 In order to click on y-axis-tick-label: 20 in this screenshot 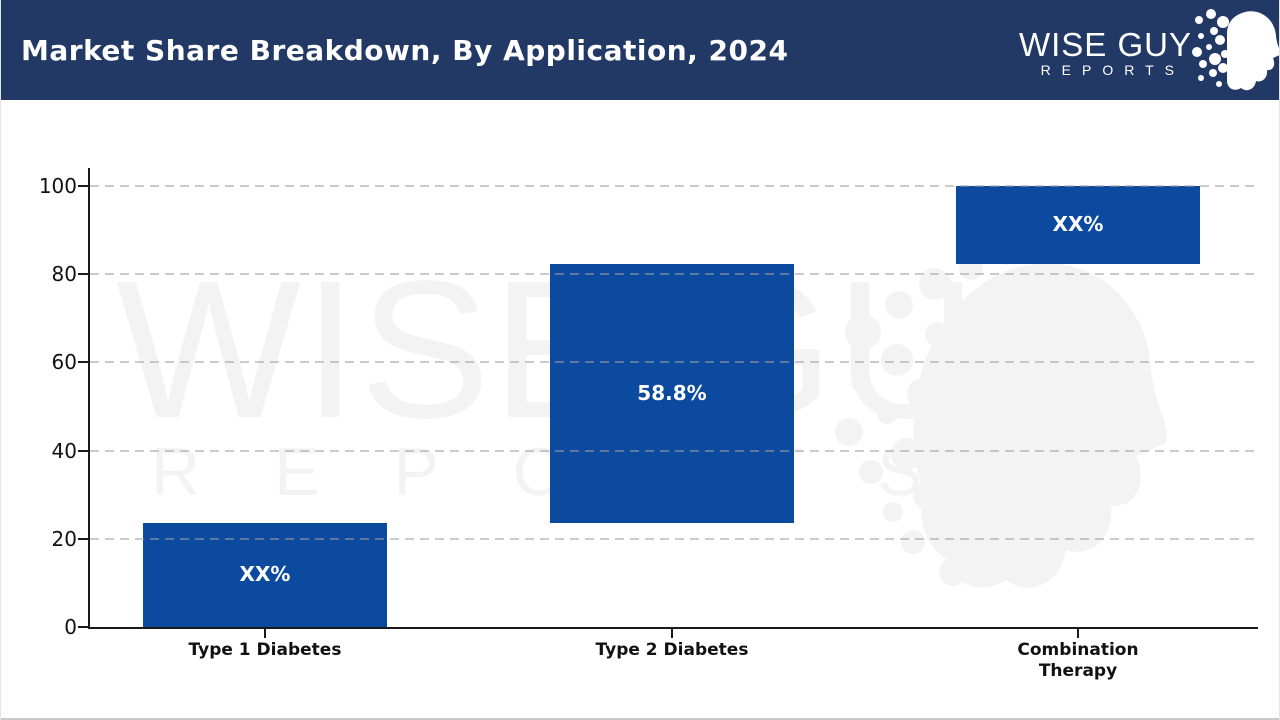, I will do `click(64, 538)`.